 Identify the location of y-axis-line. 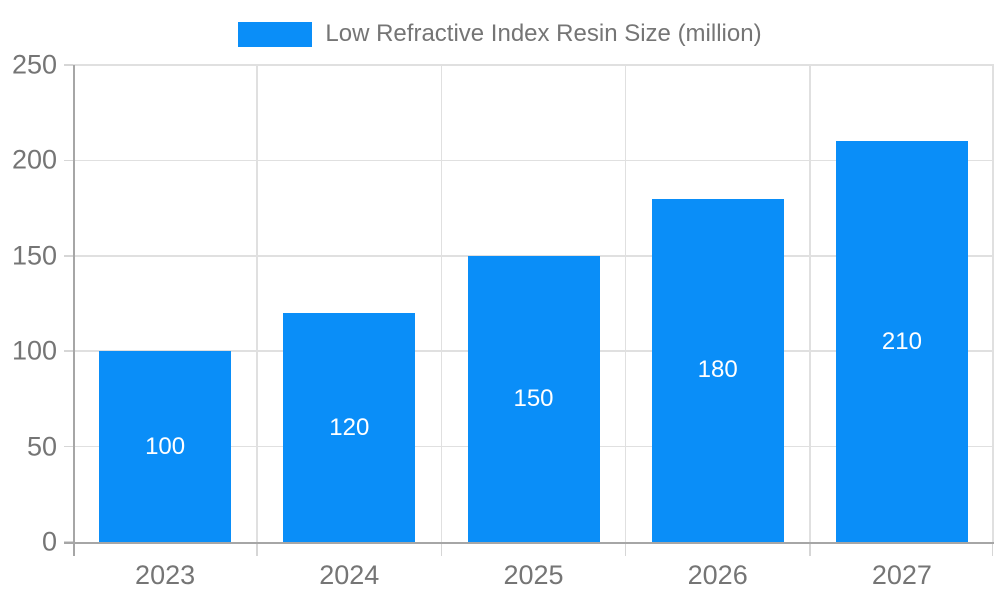
(74, 310).